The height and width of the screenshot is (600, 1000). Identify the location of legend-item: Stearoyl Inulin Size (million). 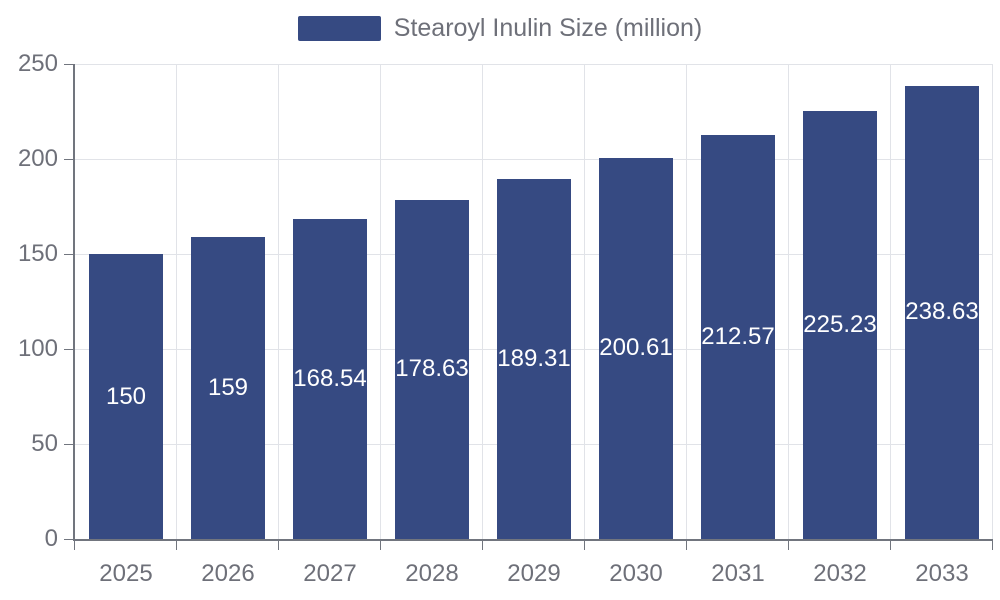
(500, 28).